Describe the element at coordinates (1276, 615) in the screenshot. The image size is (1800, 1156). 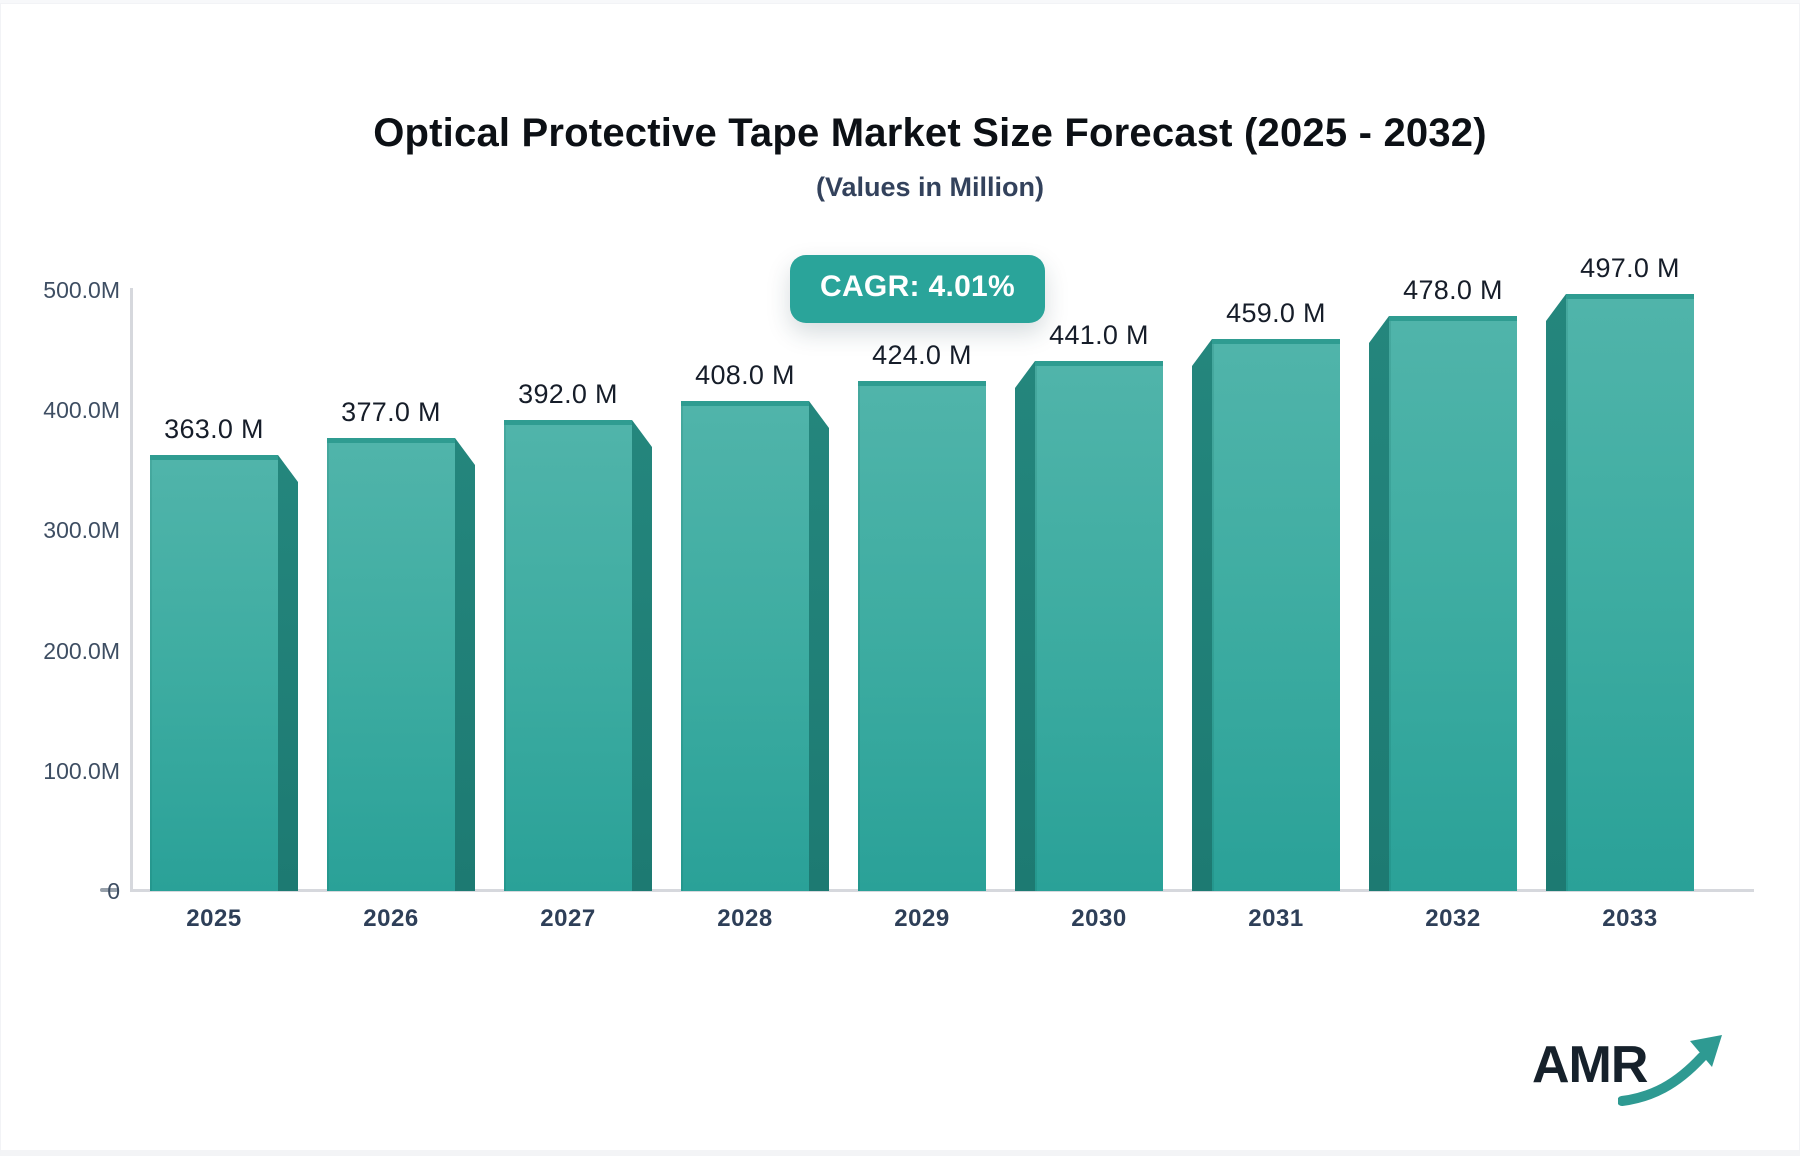
I see `bar-2031` at that location.